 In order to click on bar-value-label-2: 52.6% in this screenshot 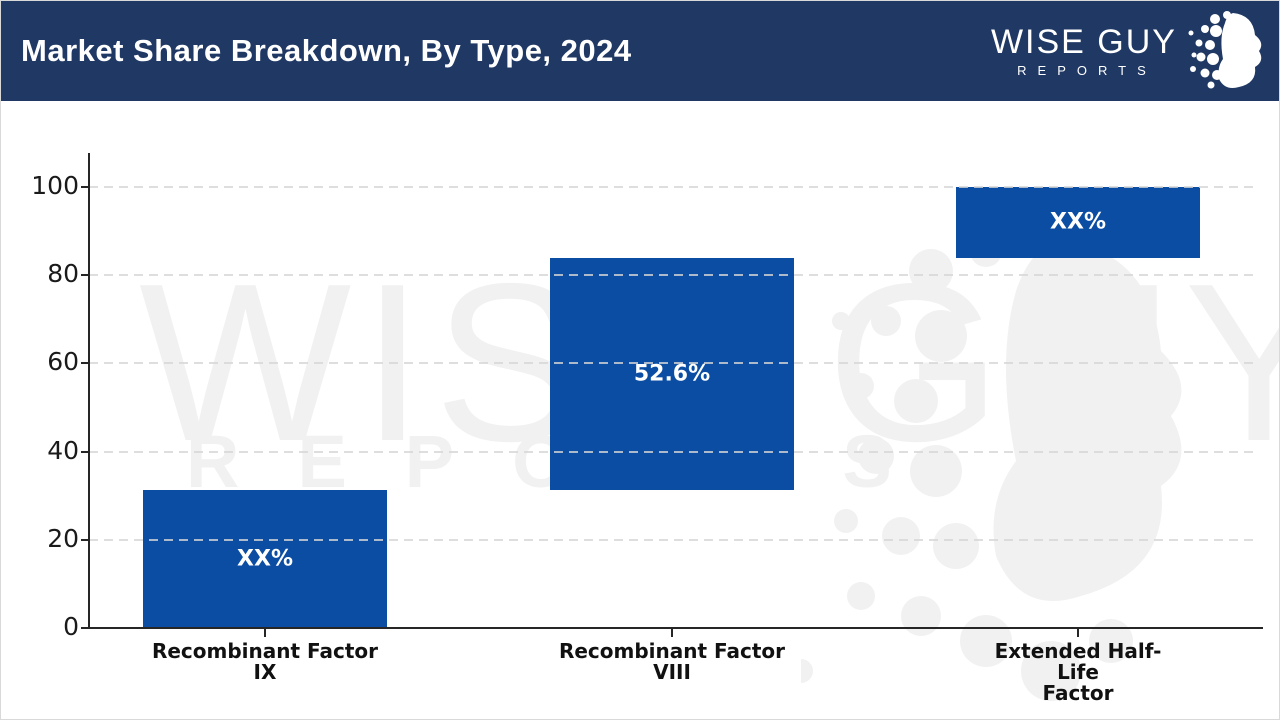, I will do `click(672, 374)`.